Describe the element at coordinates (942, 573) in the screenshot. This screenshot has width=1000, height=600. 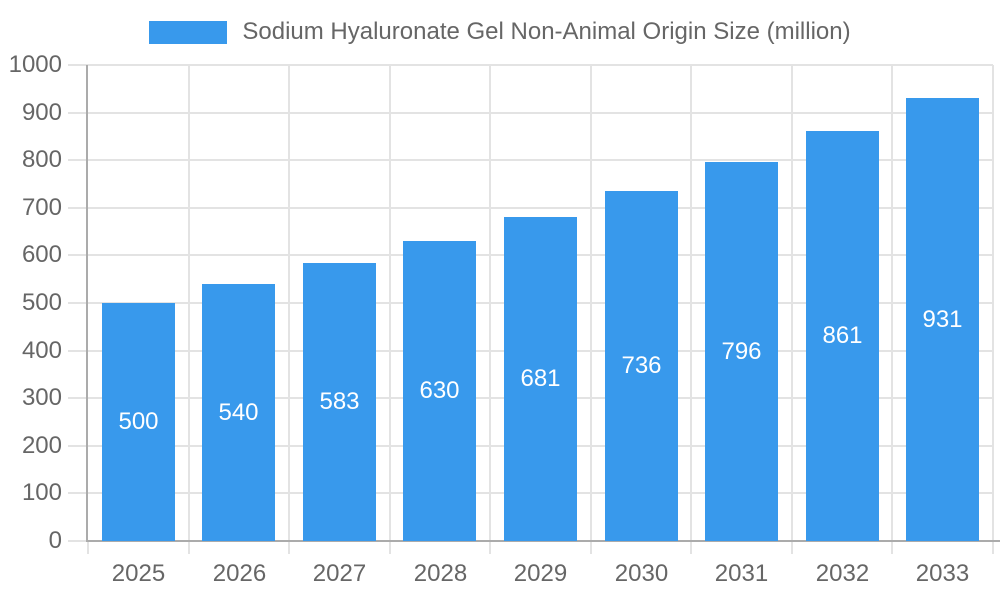
I see `x-axis-label: 2033` at that location.